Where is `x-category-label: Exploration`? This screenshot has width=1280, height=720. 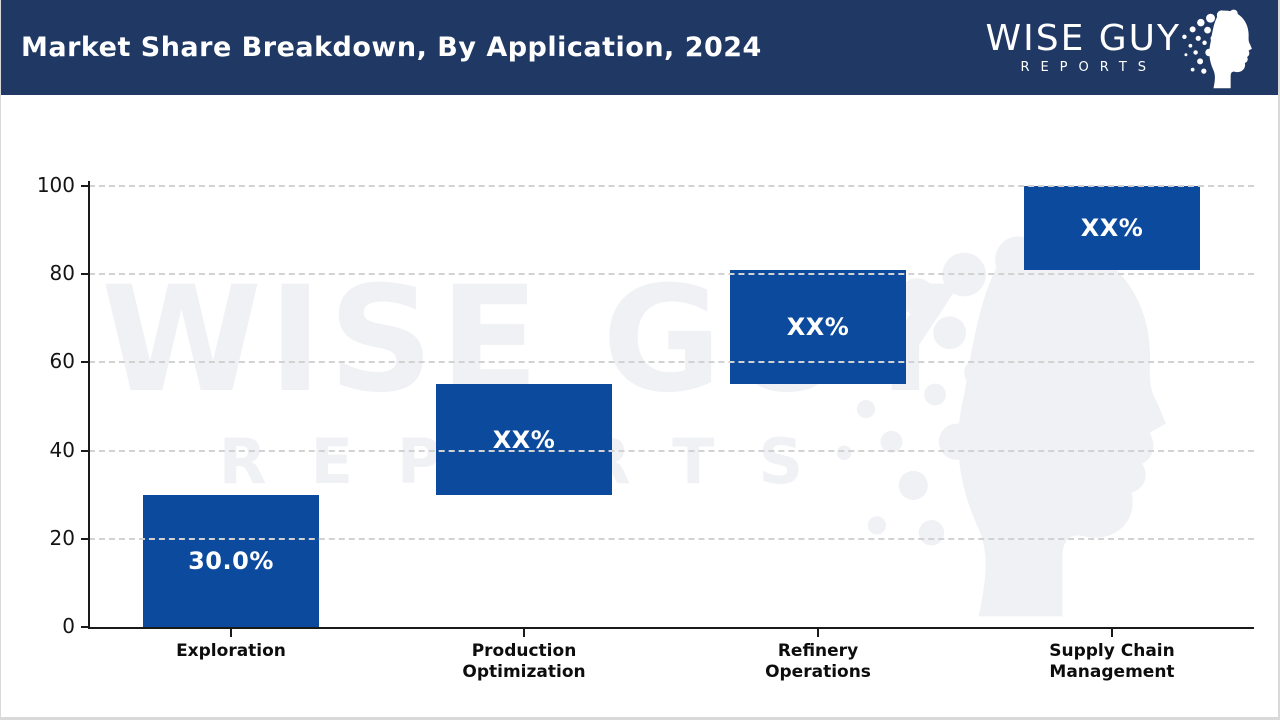
x-category-label: Exploration is located at coordinates (231, 651).